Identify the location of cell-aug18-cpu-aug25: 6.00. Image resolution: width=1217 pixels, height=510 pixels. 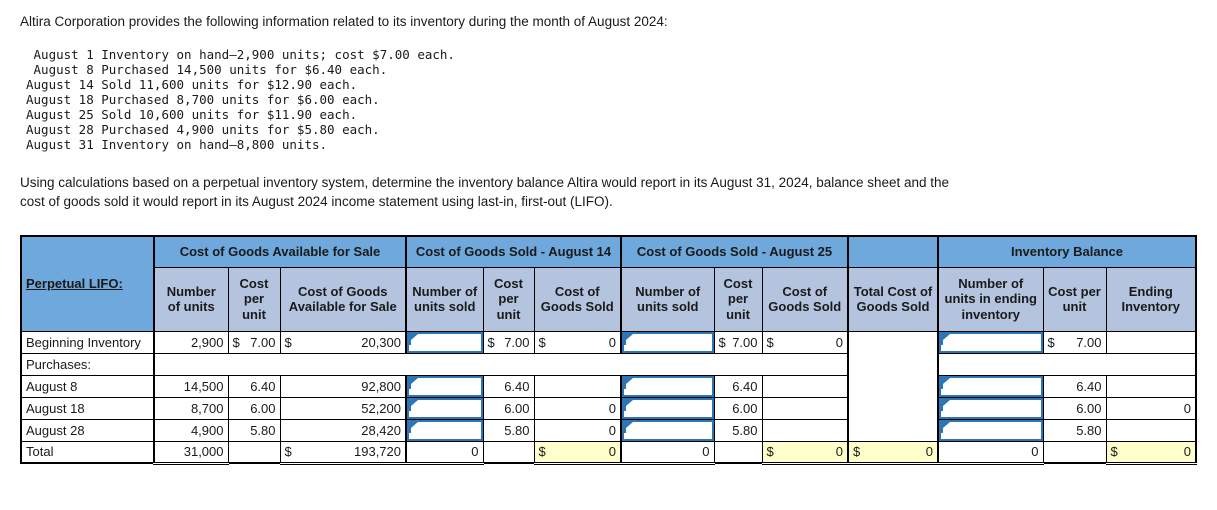
(738, 408).